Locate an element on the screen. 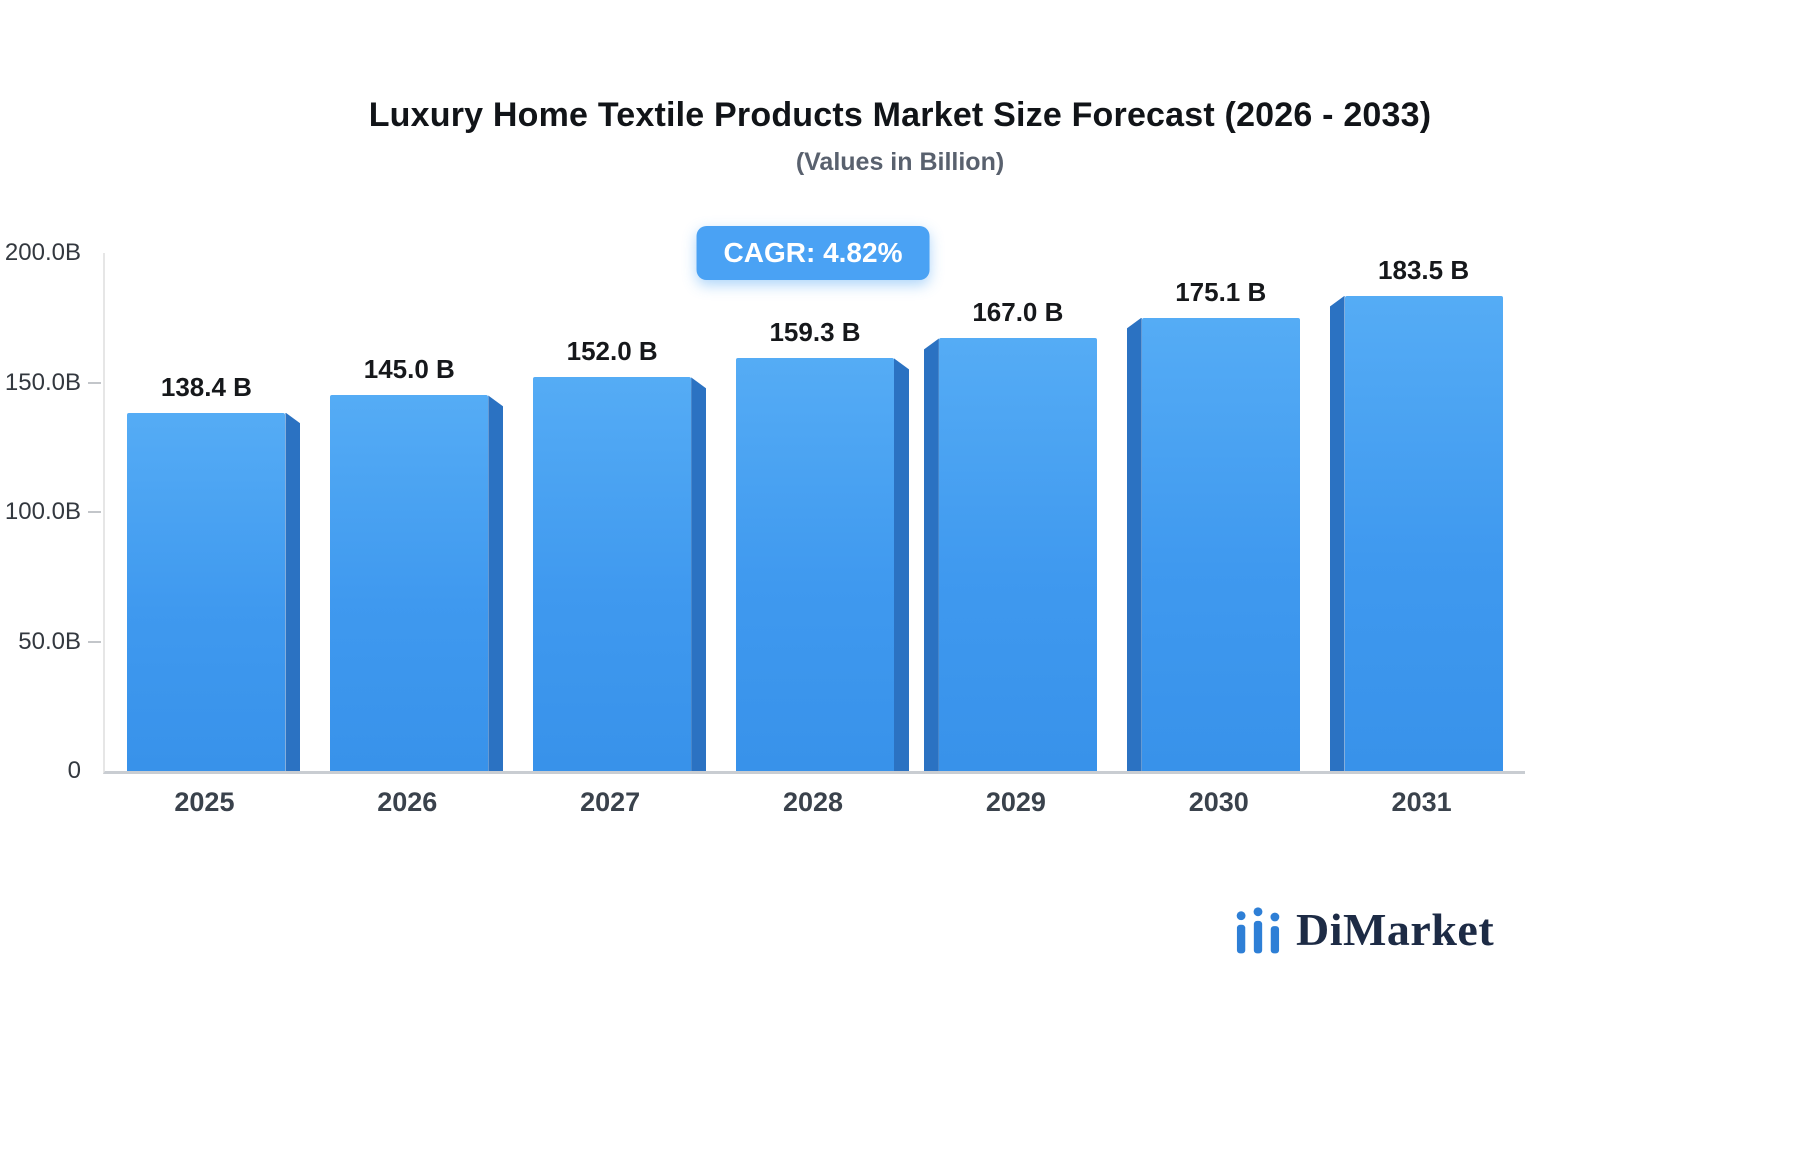  bar-2029 is located at coordinates (1010, 554).